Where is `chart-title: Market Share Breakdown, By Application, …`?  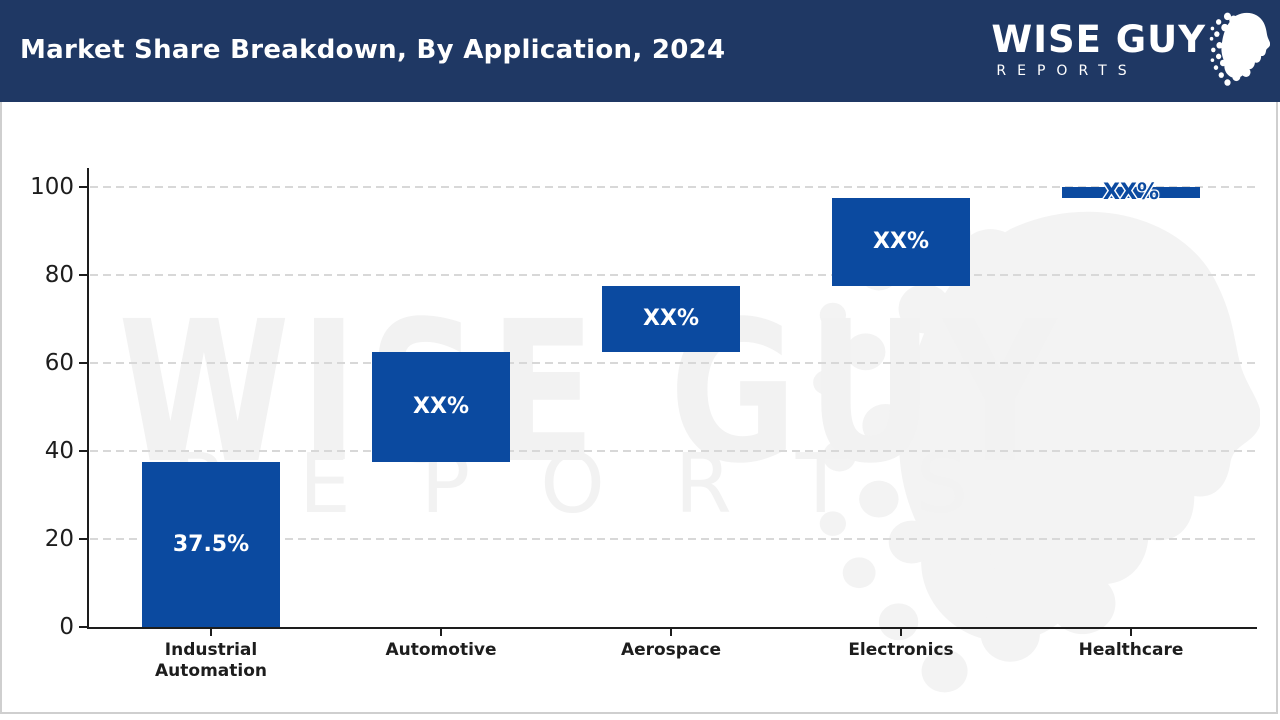
chart-title: Market Share Breakdown, By Application, … is located at coordinates (373, 50).